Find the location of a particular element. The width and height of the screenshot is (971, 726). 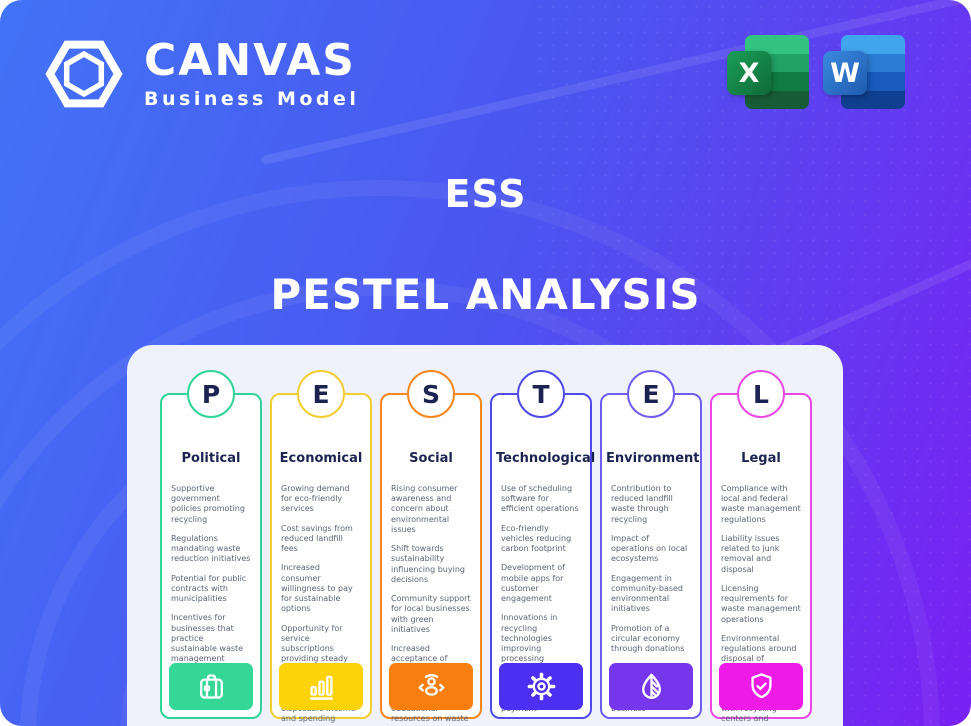

badge-letter: L is located at coordinates (761, 394).